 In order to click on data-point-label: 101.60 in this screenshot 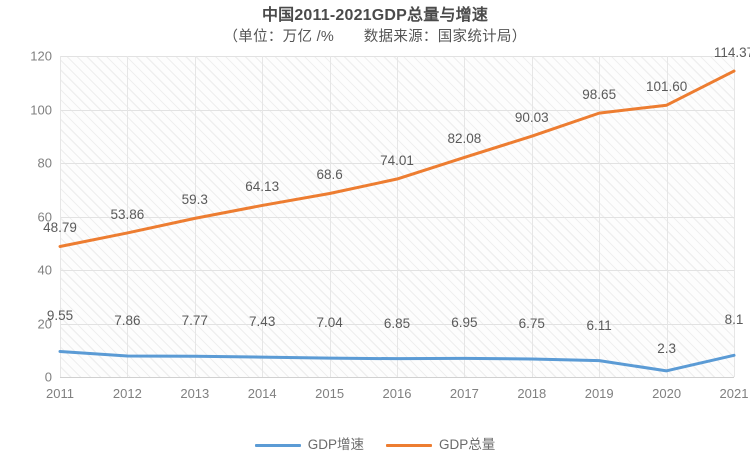, I will do `click(666, 87)`.